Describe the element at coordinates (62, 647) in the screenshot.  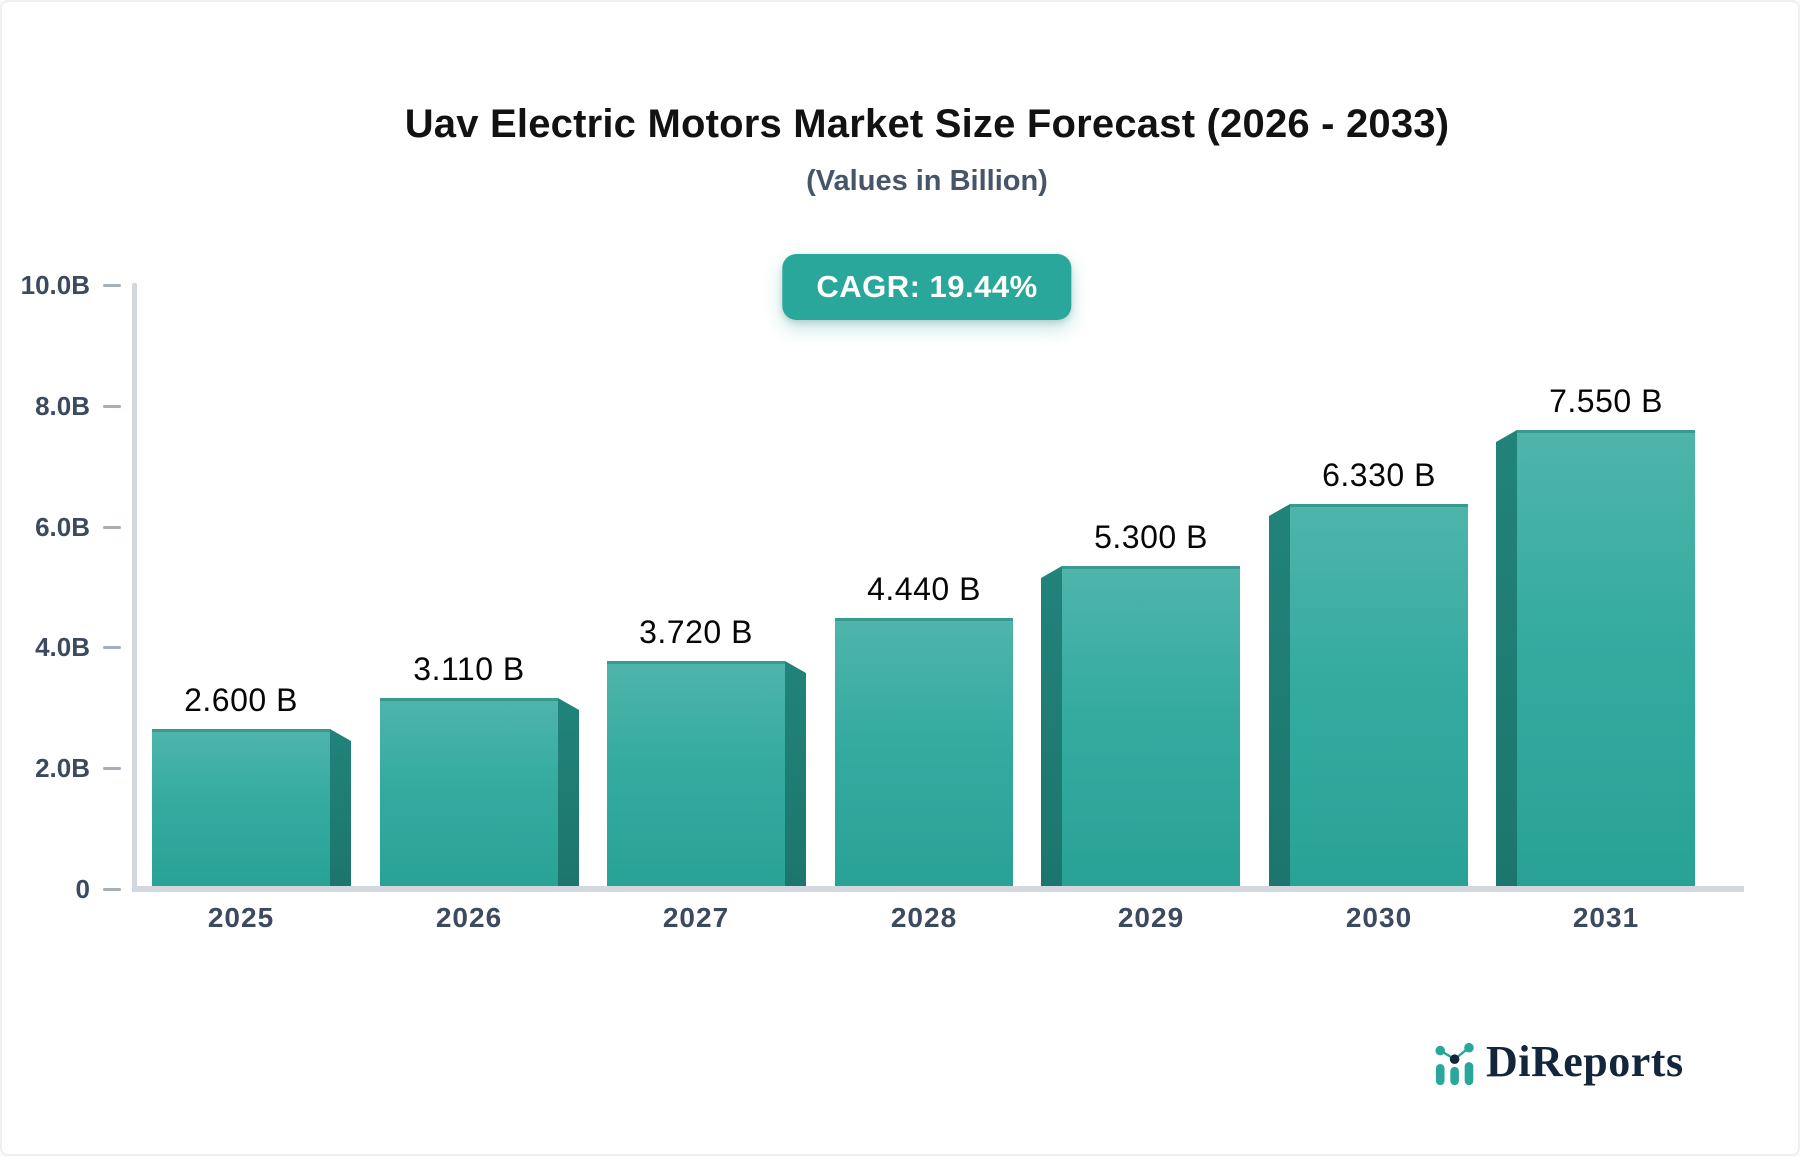
I see `y-tick-label: 4.0B` at that location.